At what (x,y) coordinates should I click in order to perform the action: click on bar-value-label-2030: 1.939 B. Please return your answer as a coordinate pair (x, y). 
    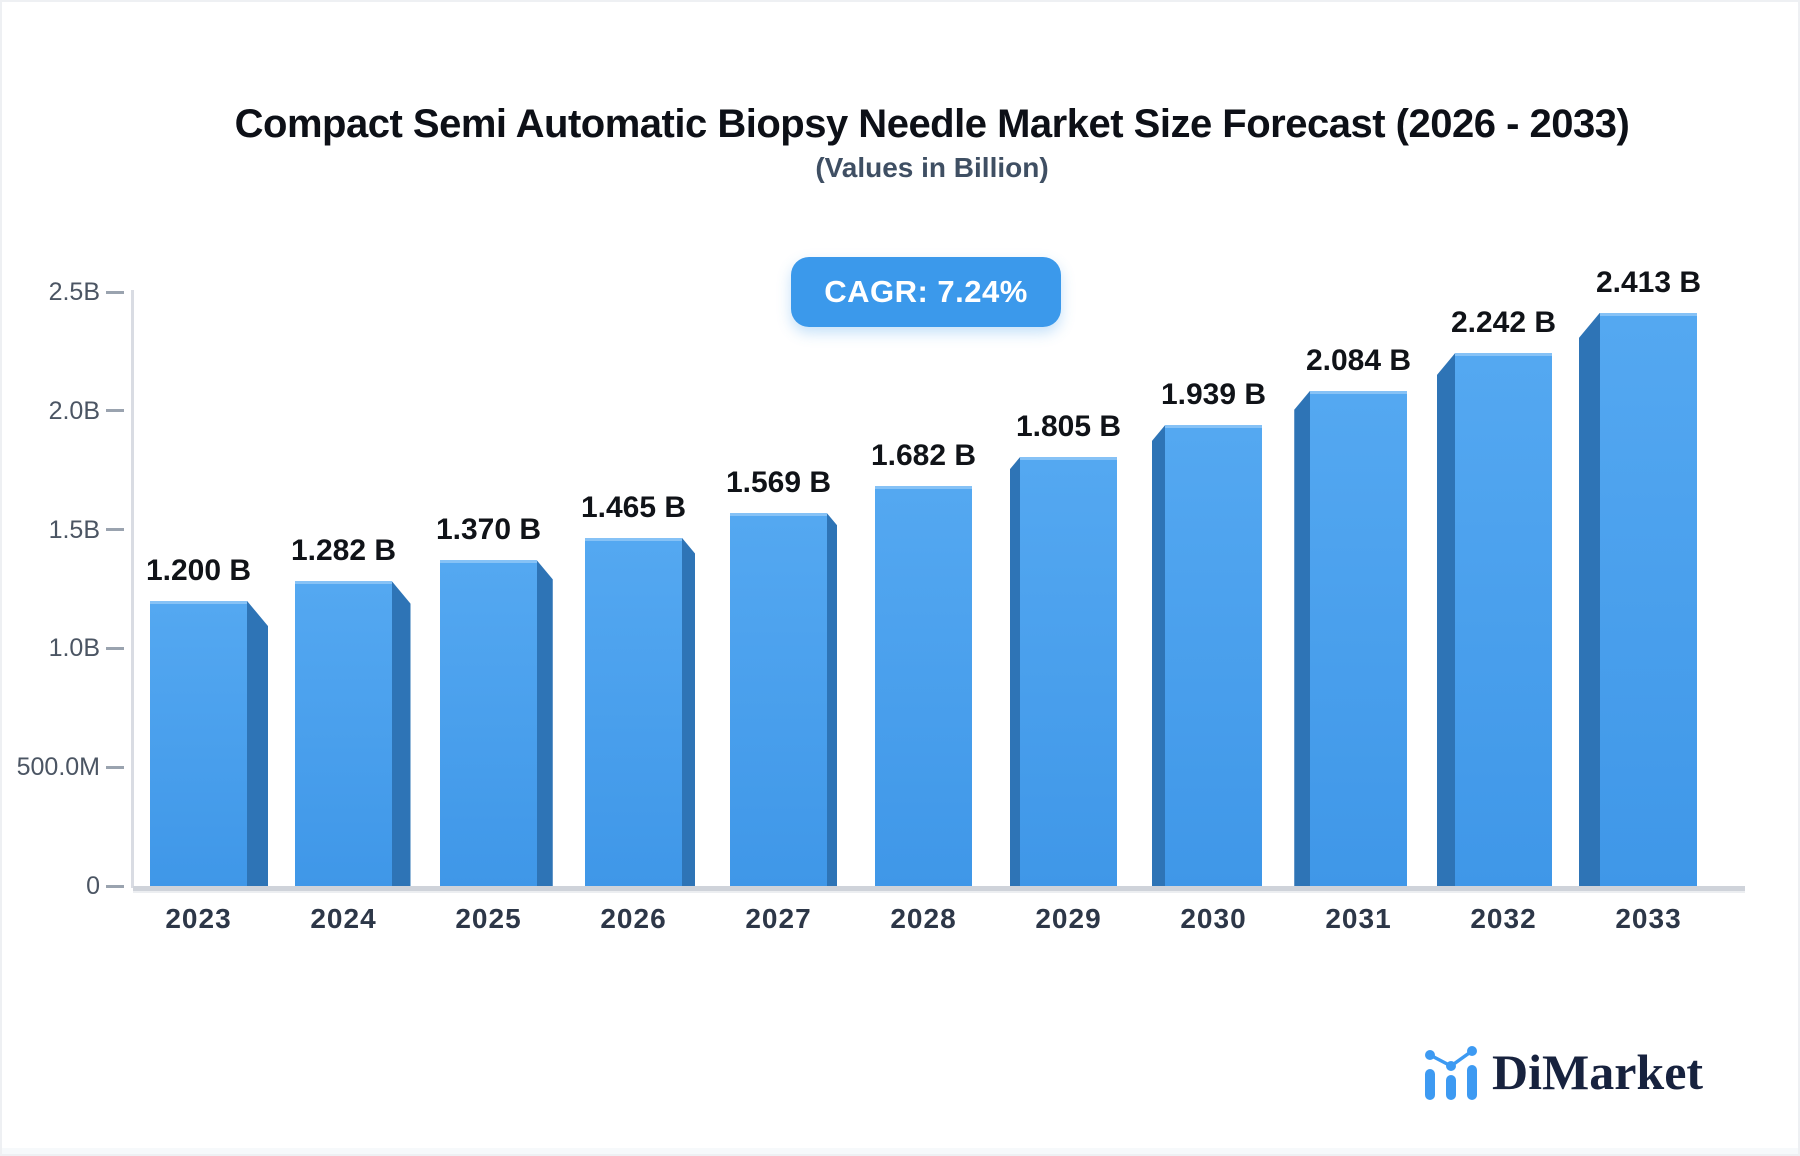
    Looking at the image, I should click on (1213, 395).